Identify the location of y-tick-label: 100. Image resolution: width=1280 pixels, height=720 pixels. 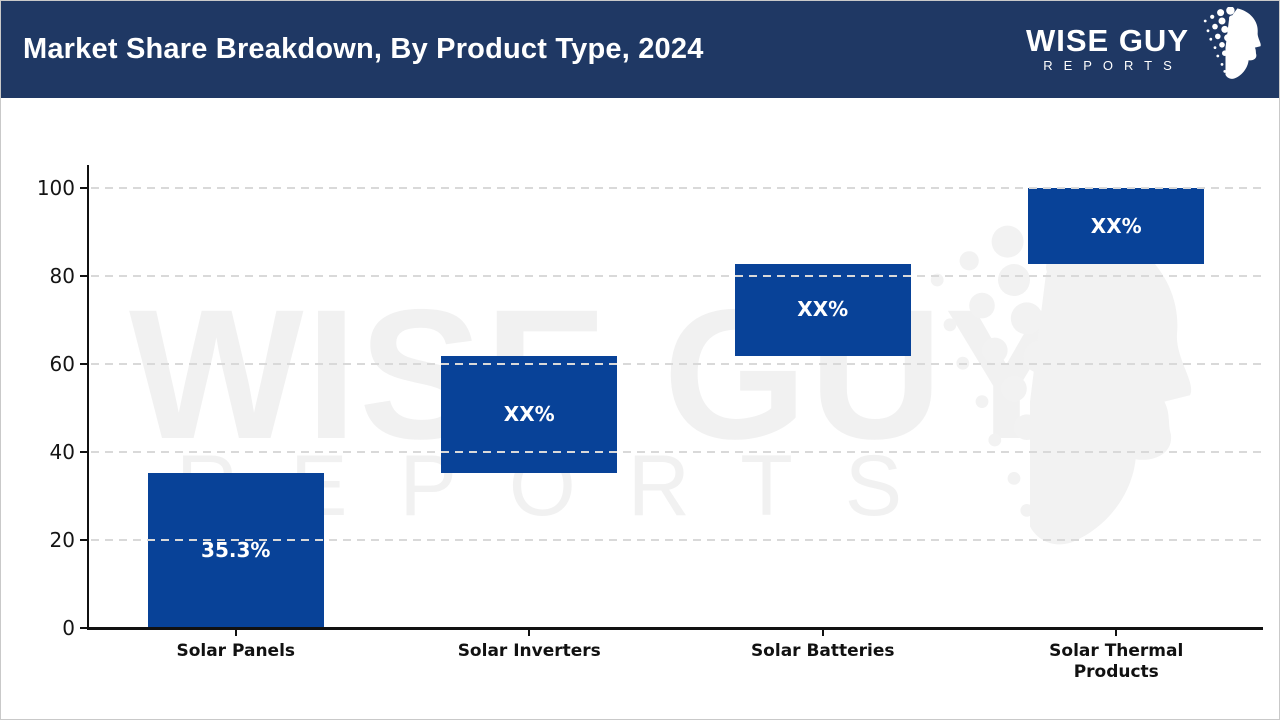
(55, 188).